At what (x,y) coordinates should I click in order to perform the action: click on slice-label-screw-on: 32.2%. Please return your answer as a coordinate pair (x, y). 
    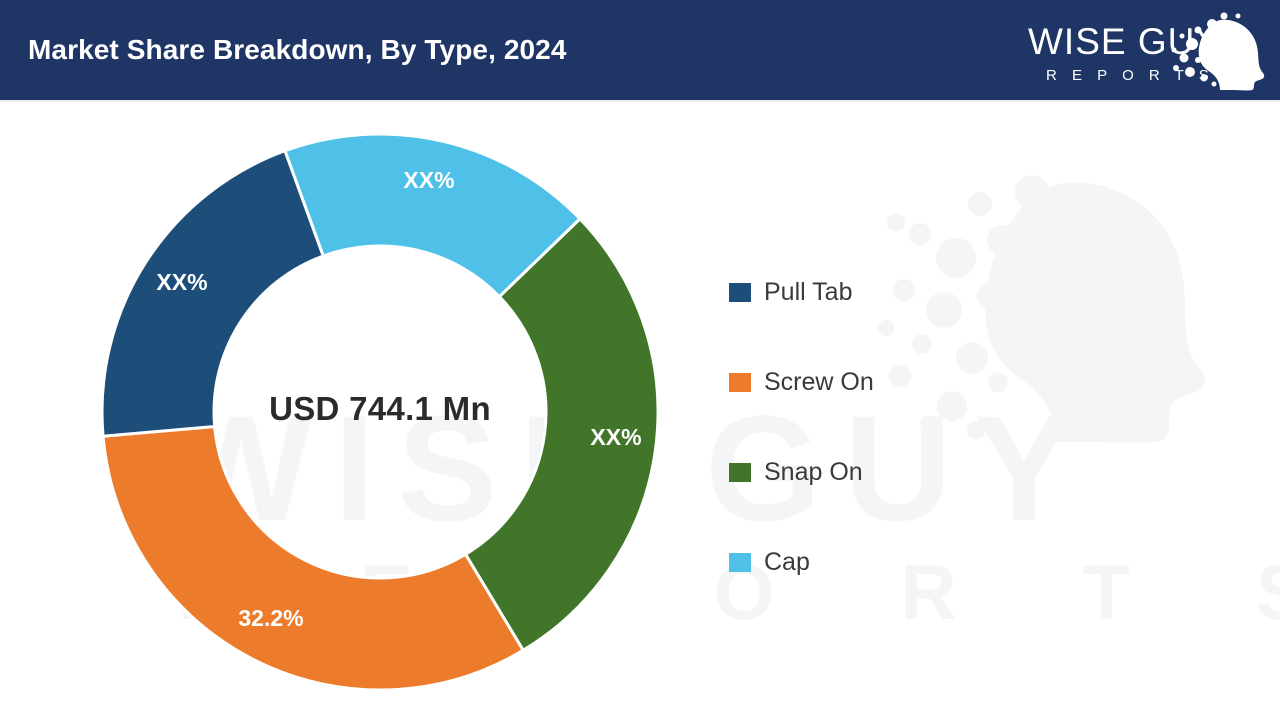
    Looking at the image, I should click on (270, 618).